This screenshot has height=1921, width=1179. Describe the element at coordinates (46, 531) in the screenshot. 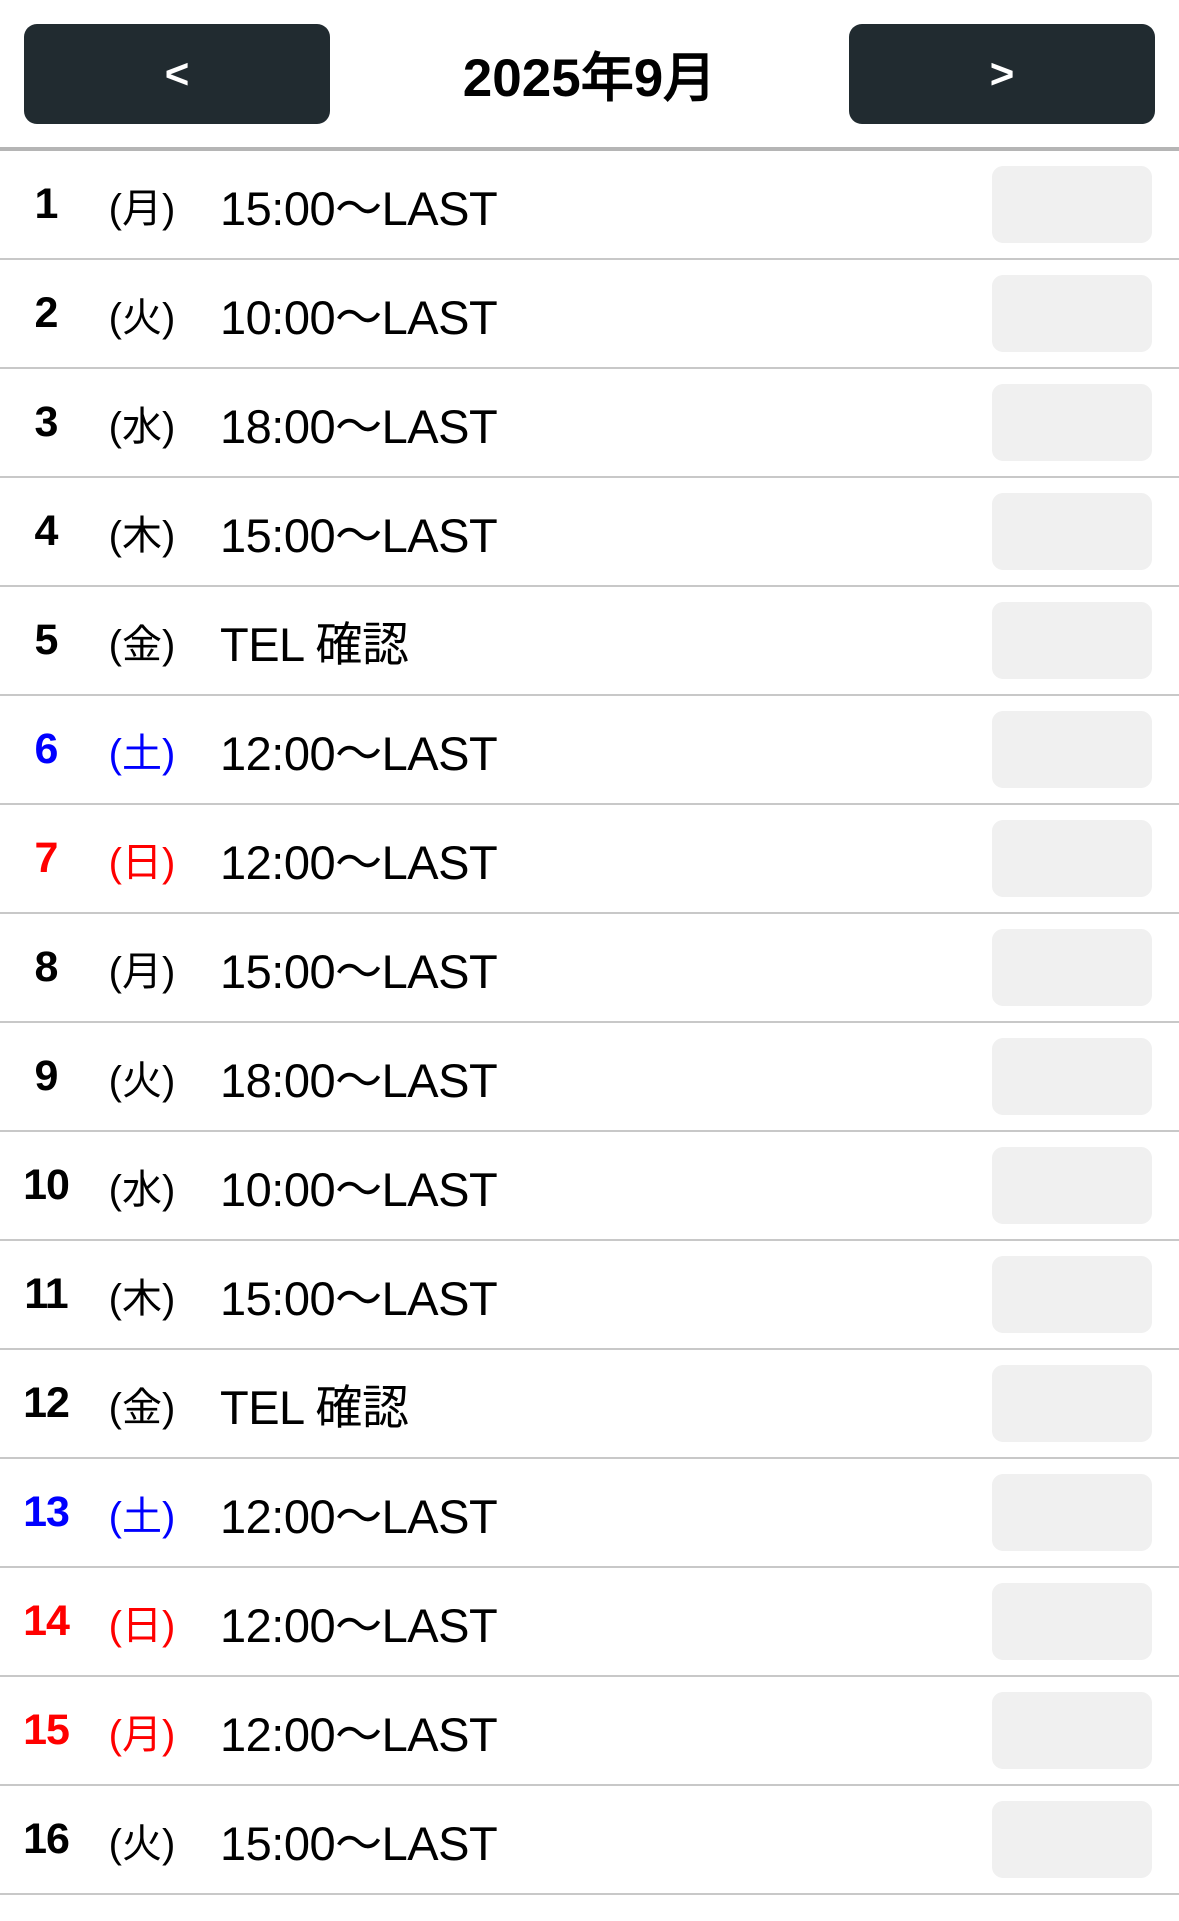

I see `day-number: 4` at that location.